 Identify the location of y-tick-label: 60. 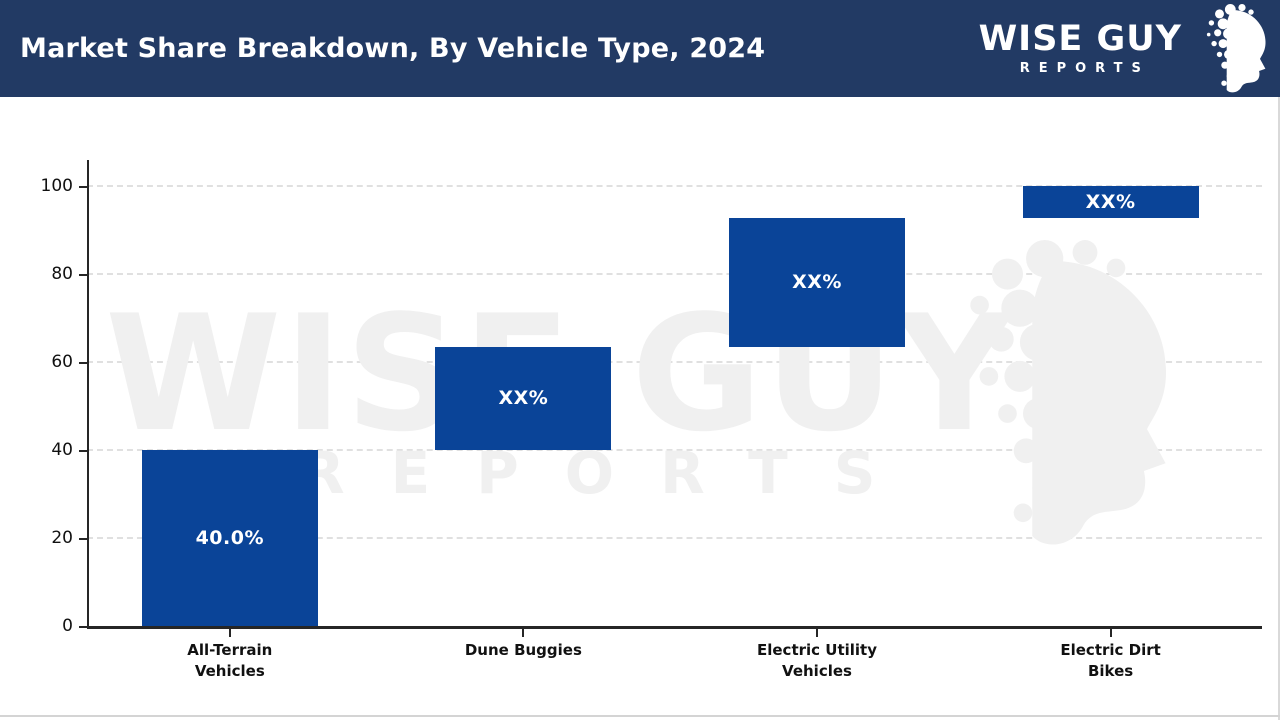
(62, 362).